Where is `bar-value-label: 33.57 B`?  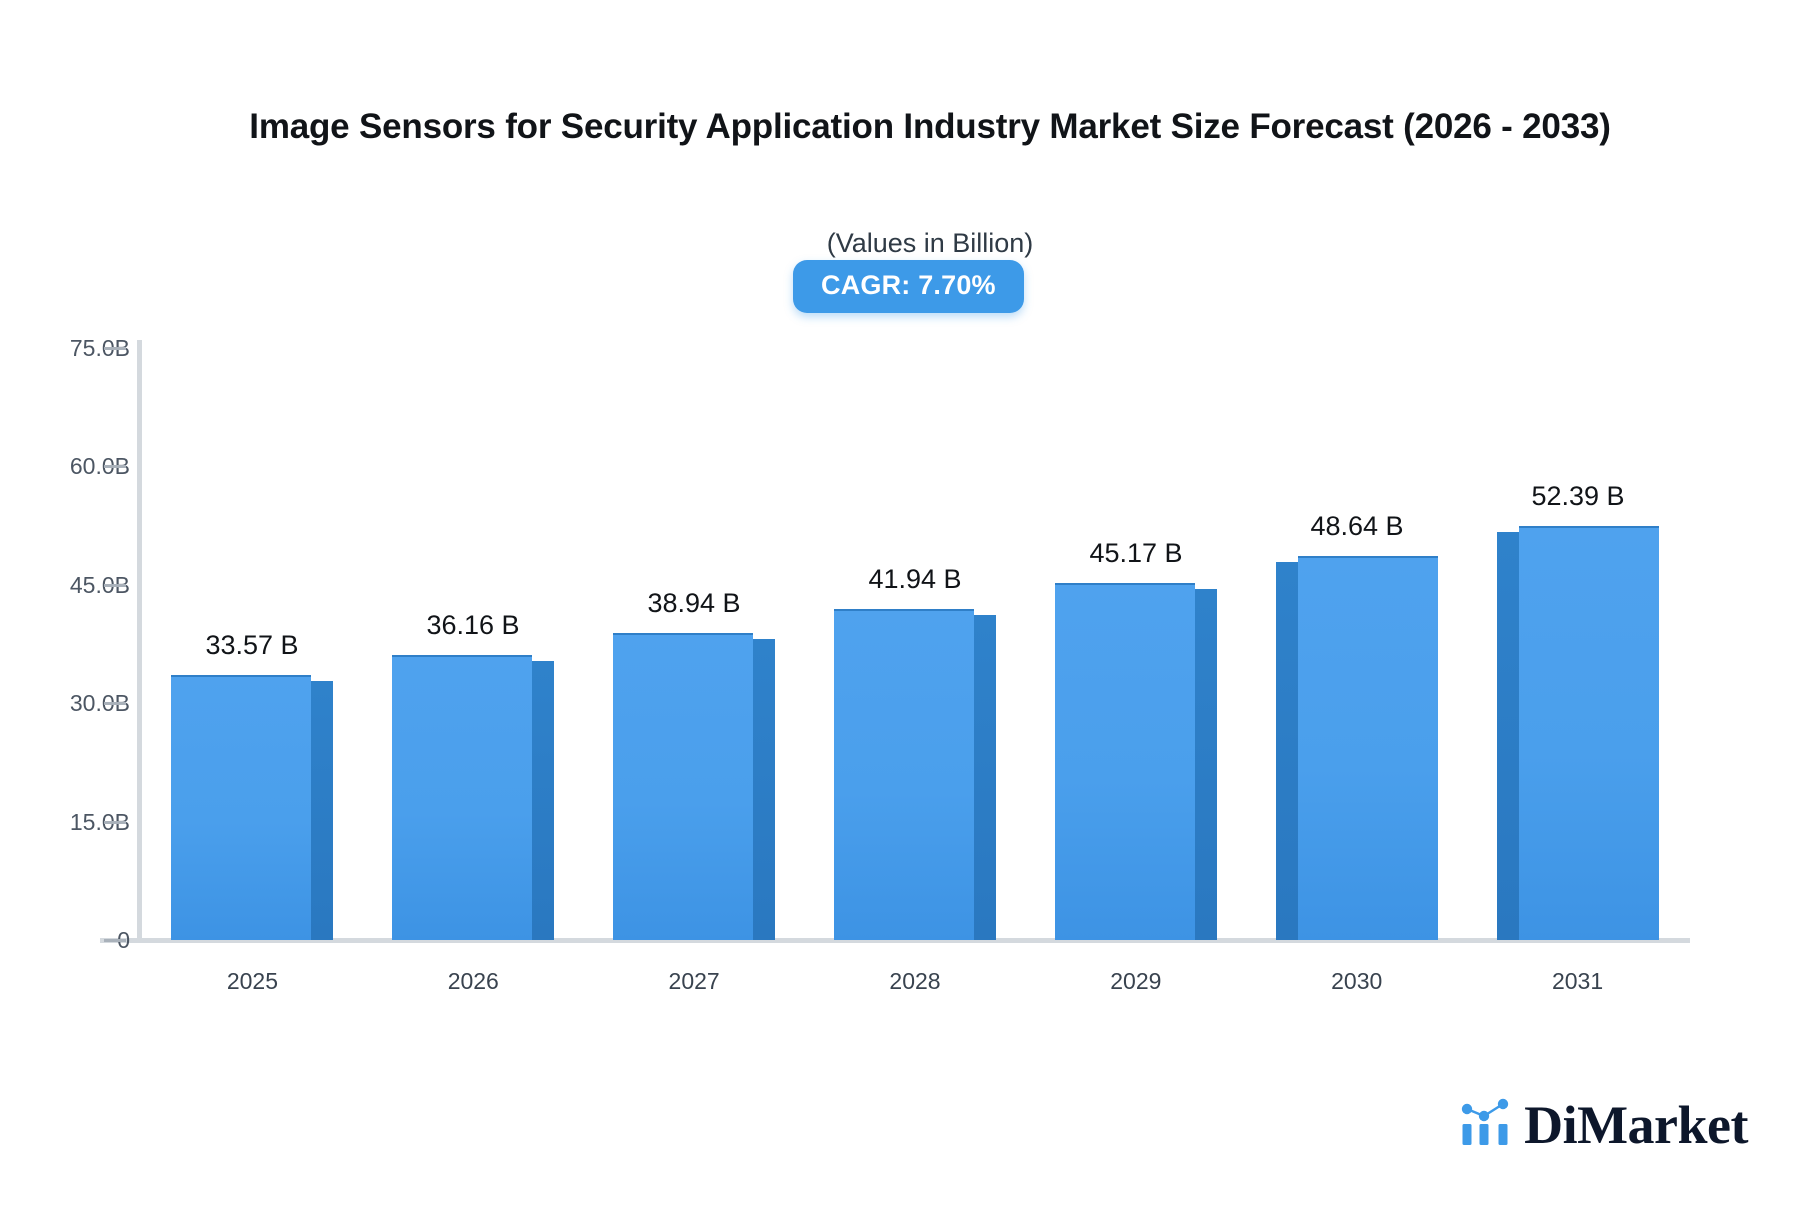 bar-value-label: 33.57 B is located at coordinates (252, 645).